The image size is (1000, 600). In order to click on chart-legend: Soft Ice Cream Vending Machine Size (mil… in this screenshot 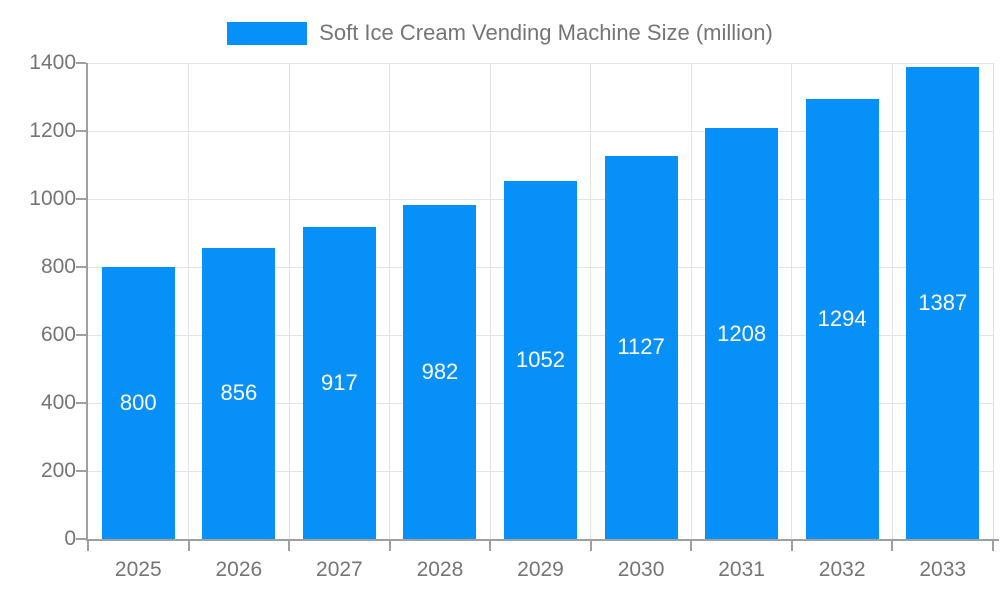, I will do `click(500, 33)`.